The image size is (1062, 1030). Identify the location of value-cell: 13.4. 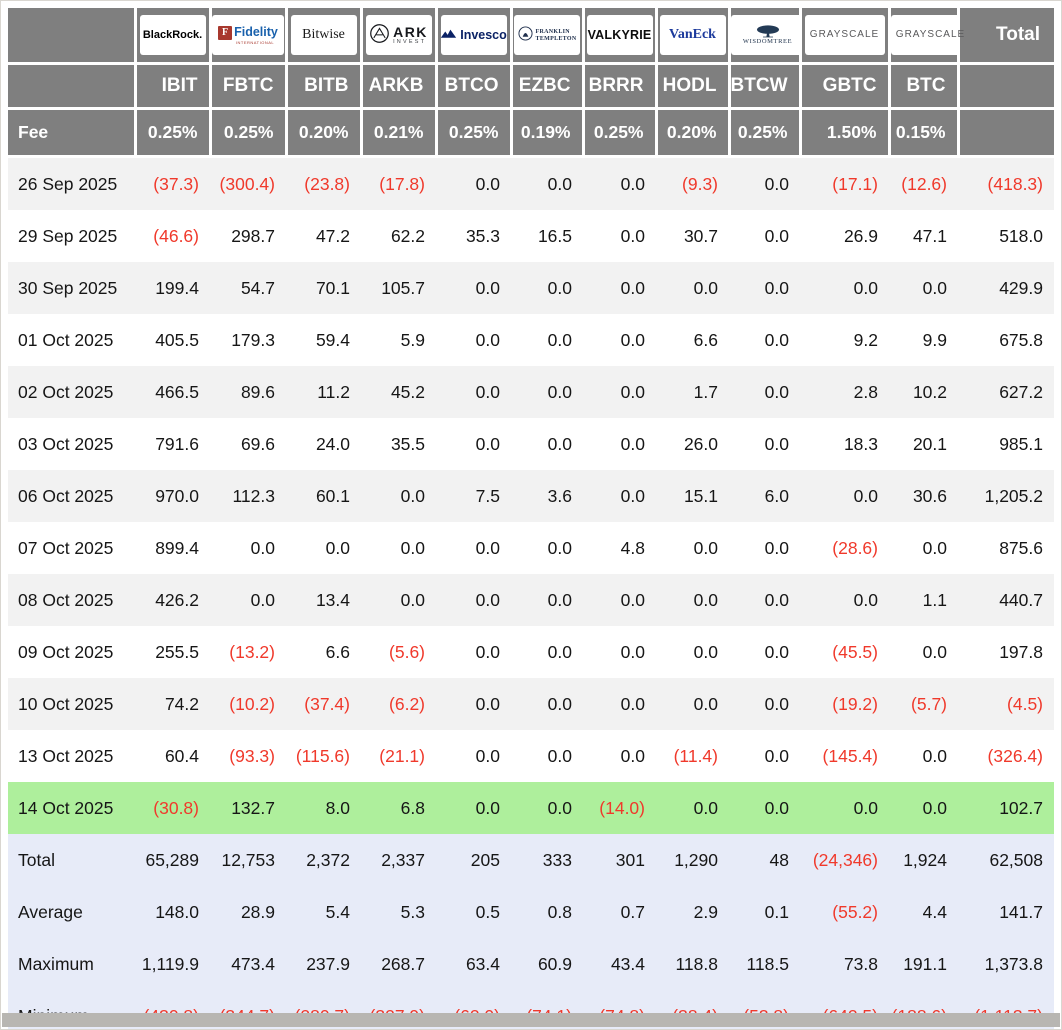
(323, 600).